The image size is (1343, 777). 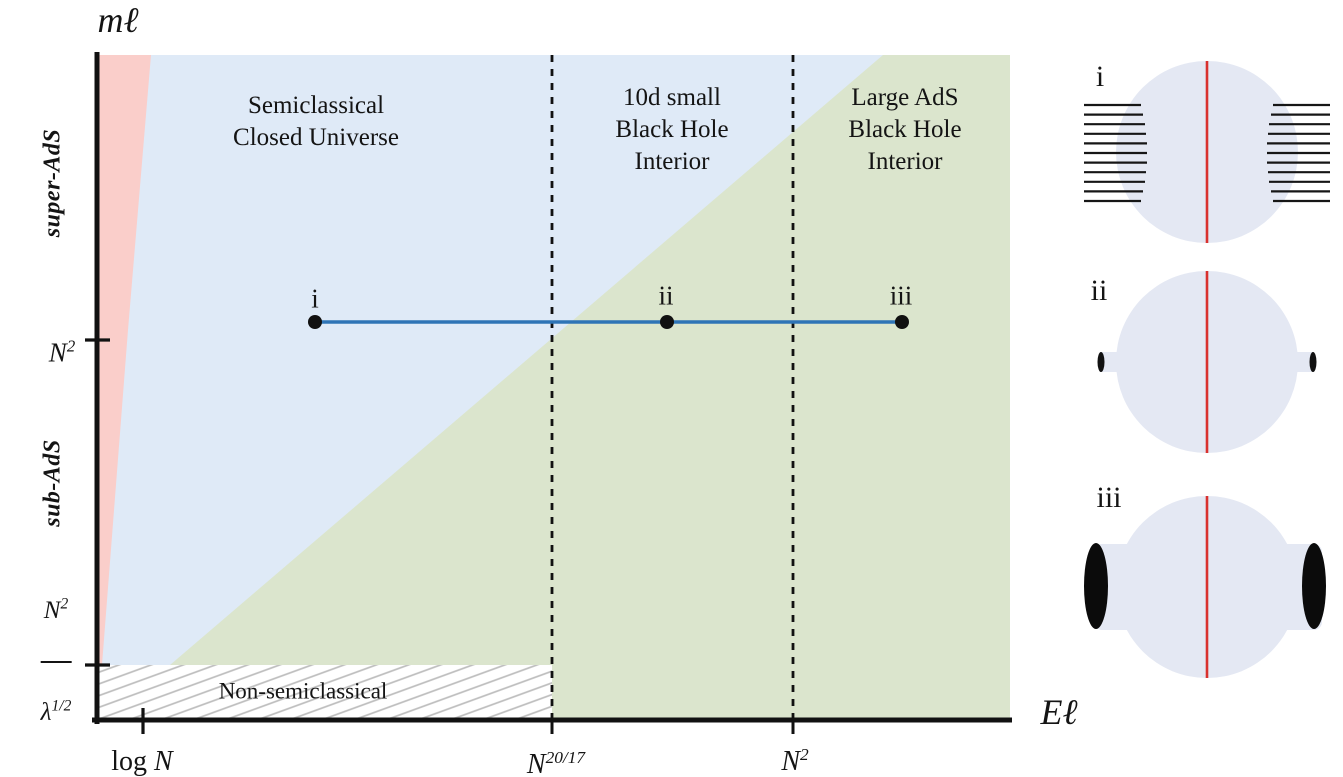 What do you see at coordinates (124, 360) in the screenshot?
I see `pink-region` at bounding box center [124, 360].